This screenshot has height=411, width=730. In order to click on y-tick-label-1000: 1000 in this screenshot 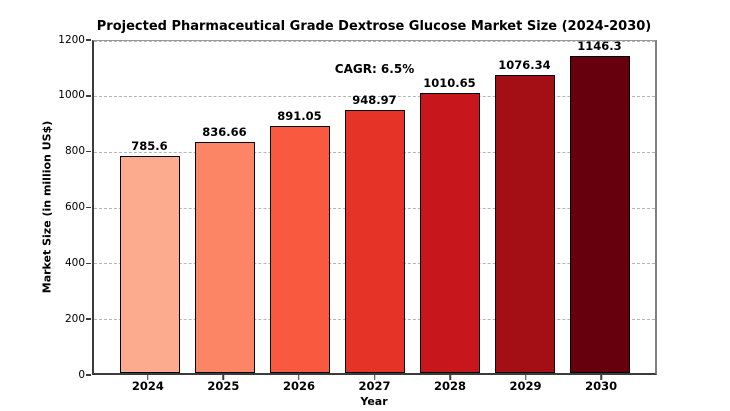, I will do `click(71, 95)`.